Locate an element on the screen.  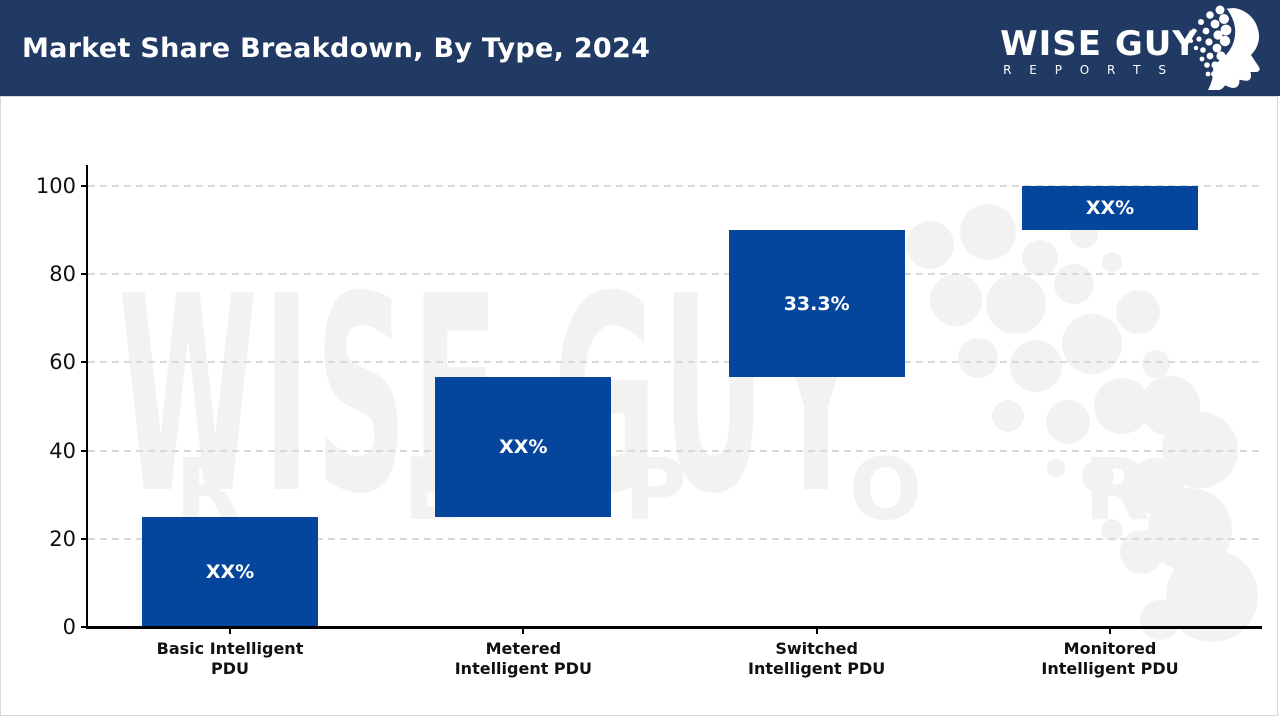
logo-text: WISE GUY R E P O R T S is located at coordinates (1099, 51).